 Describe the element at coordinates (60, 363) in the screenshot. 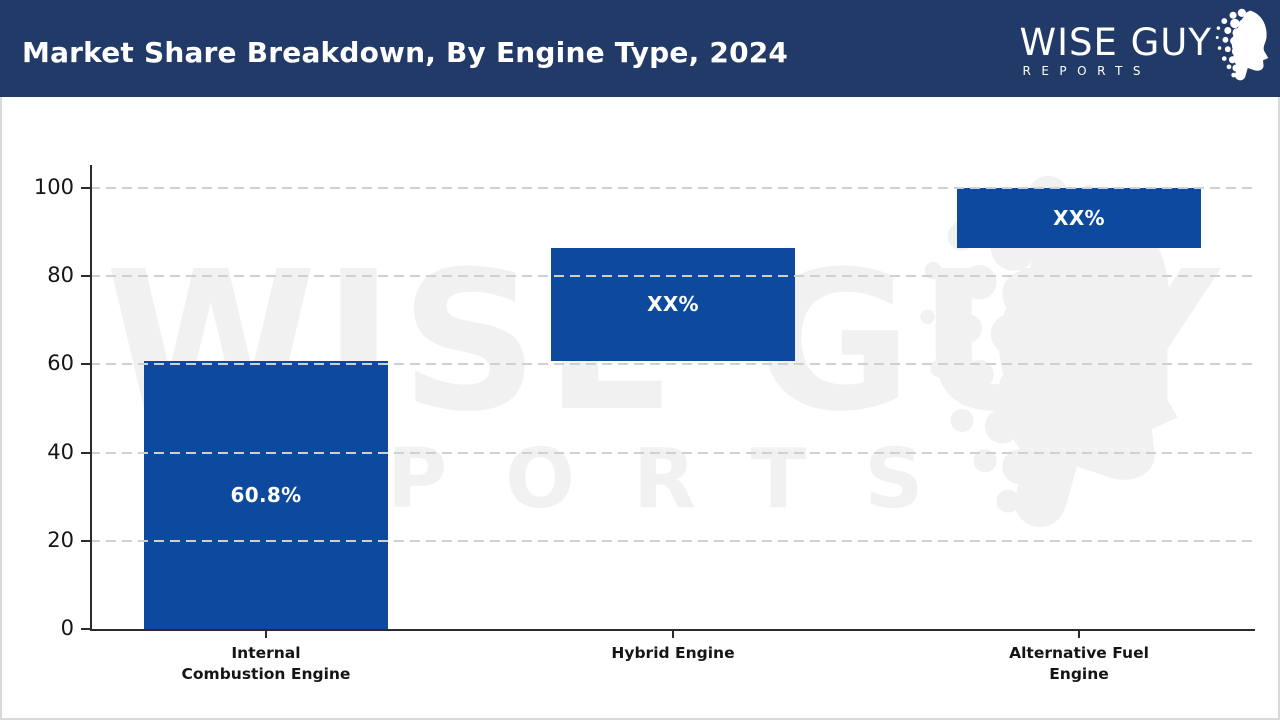

I see `y-tick-label: 60` at that location.